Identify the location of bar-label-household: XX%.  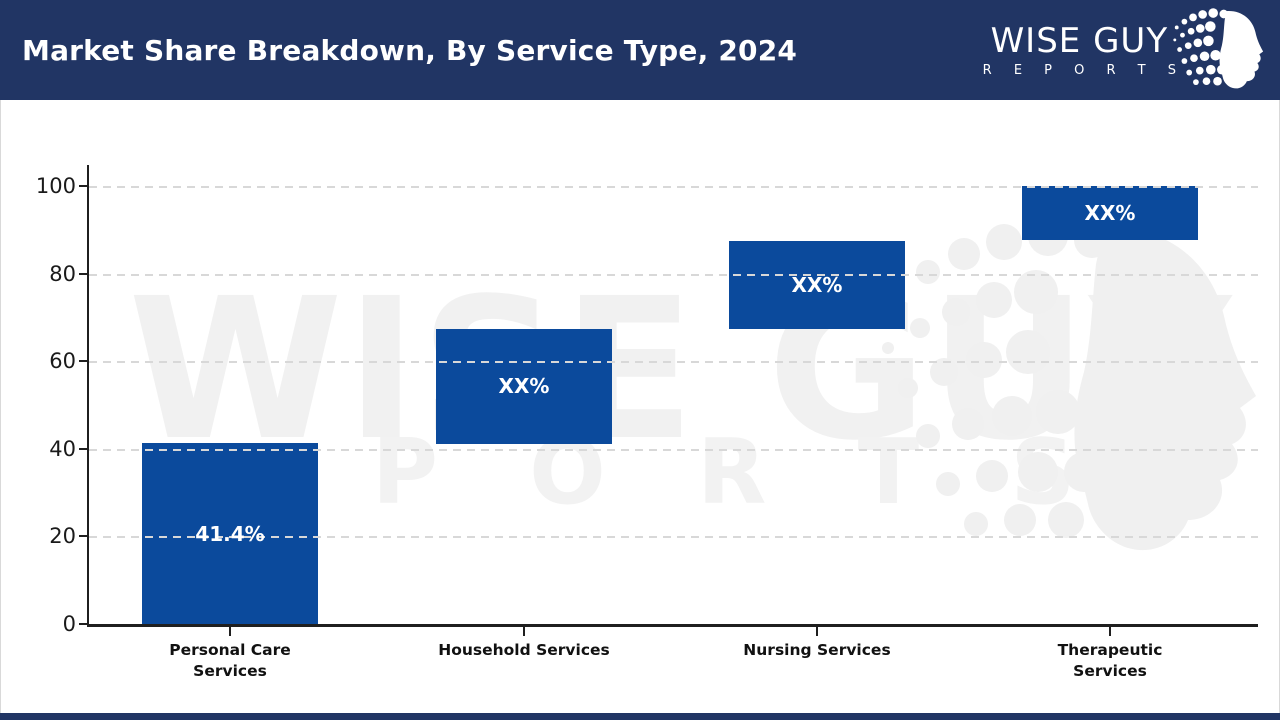
(524, 386).